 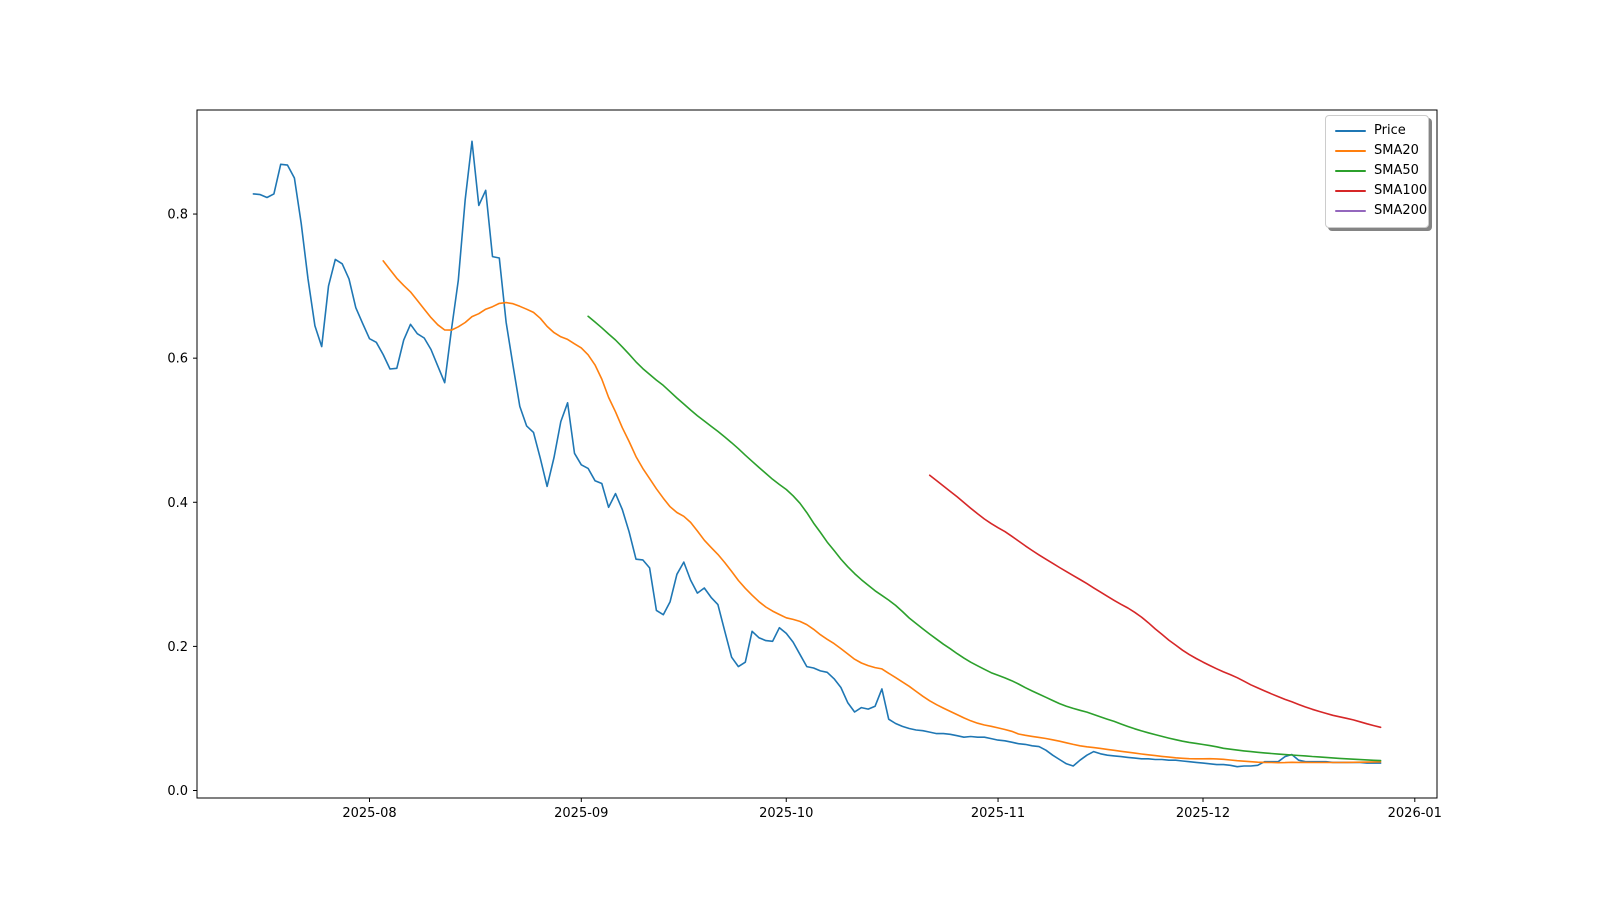 I want to click on legend-label: SMA20, so click(x=1396, y=150).